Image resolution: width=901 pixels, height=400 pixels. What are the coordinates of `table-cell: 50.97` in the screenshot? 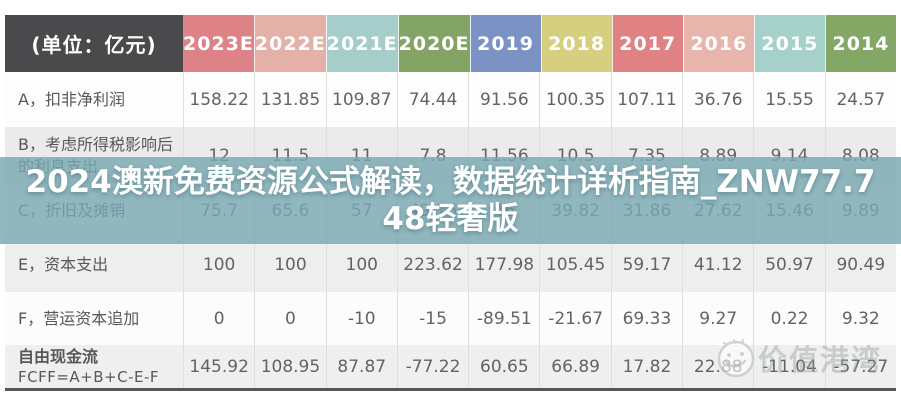 It's located at (788, 265).